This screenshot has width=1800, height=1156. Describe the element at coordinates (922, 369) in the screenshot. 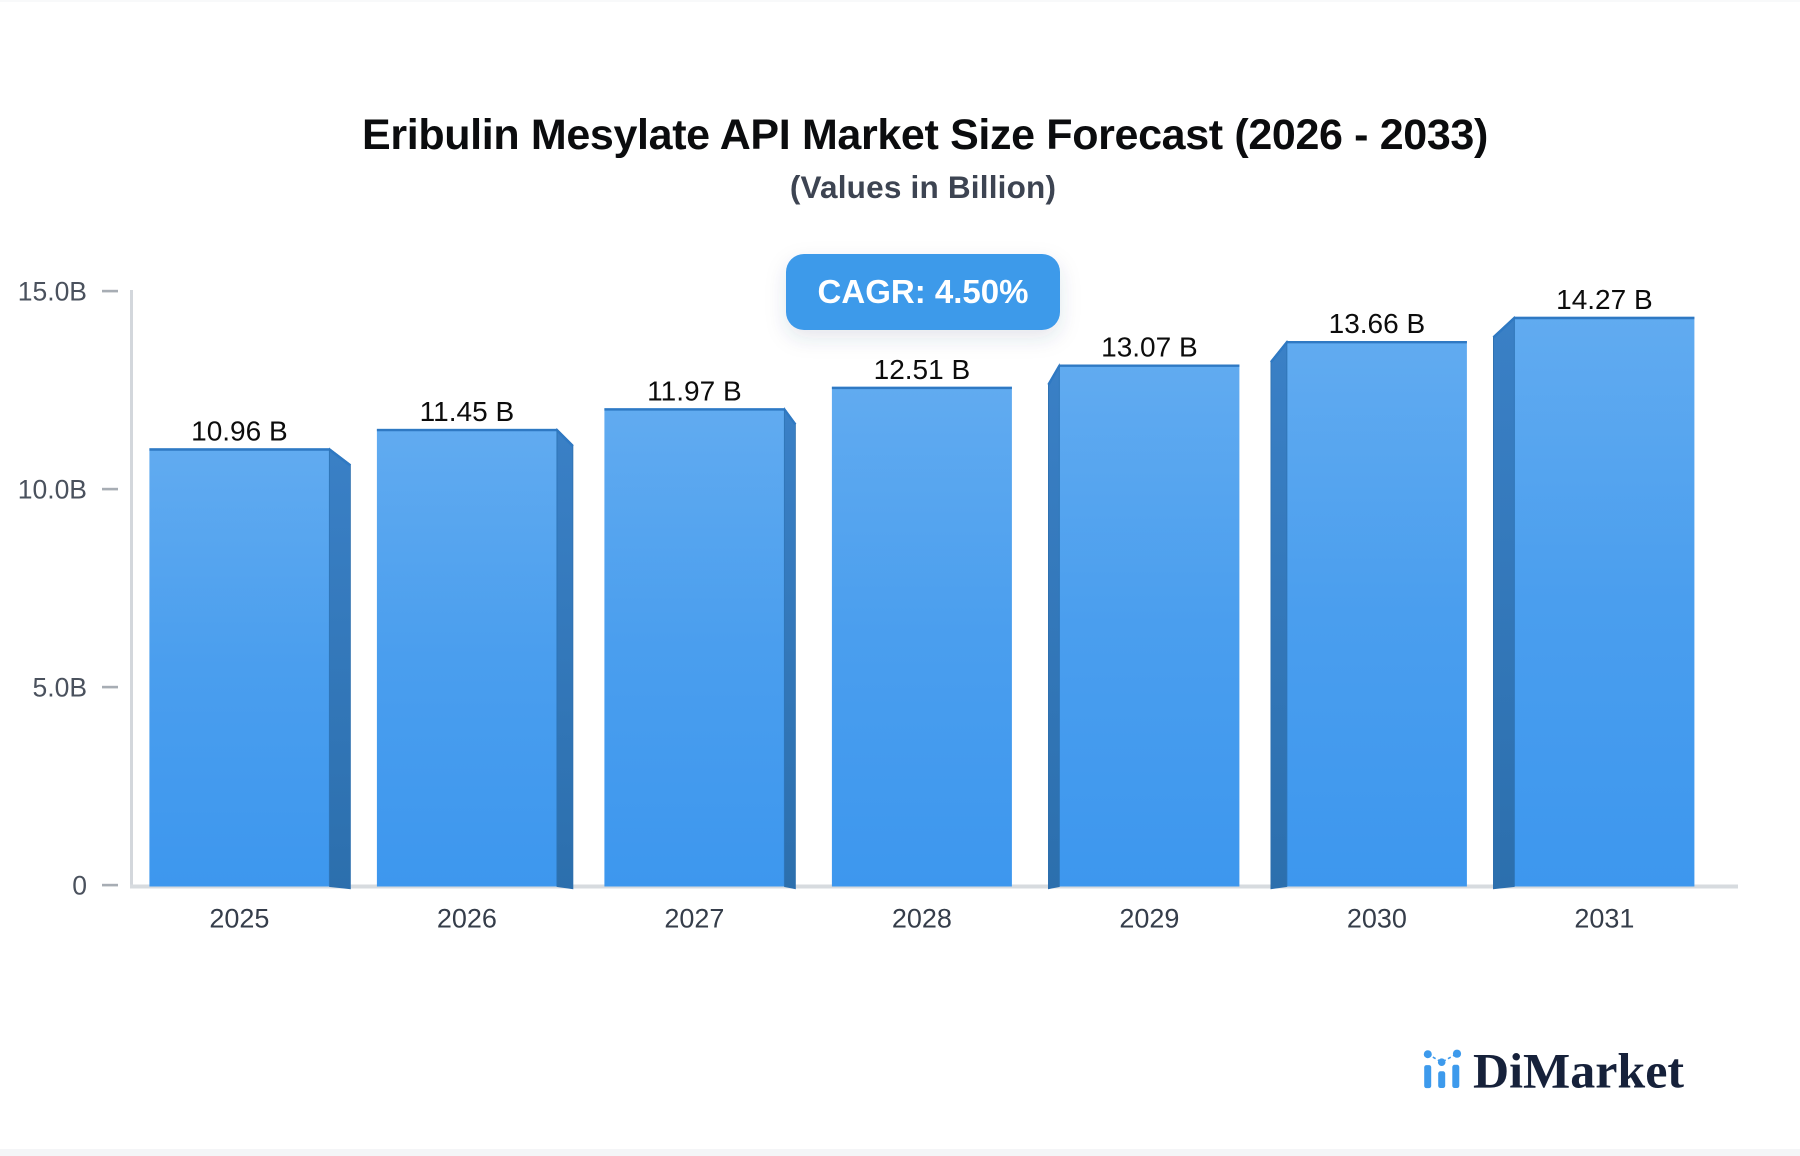

I see `svg-text: 12.51 B` at that location.